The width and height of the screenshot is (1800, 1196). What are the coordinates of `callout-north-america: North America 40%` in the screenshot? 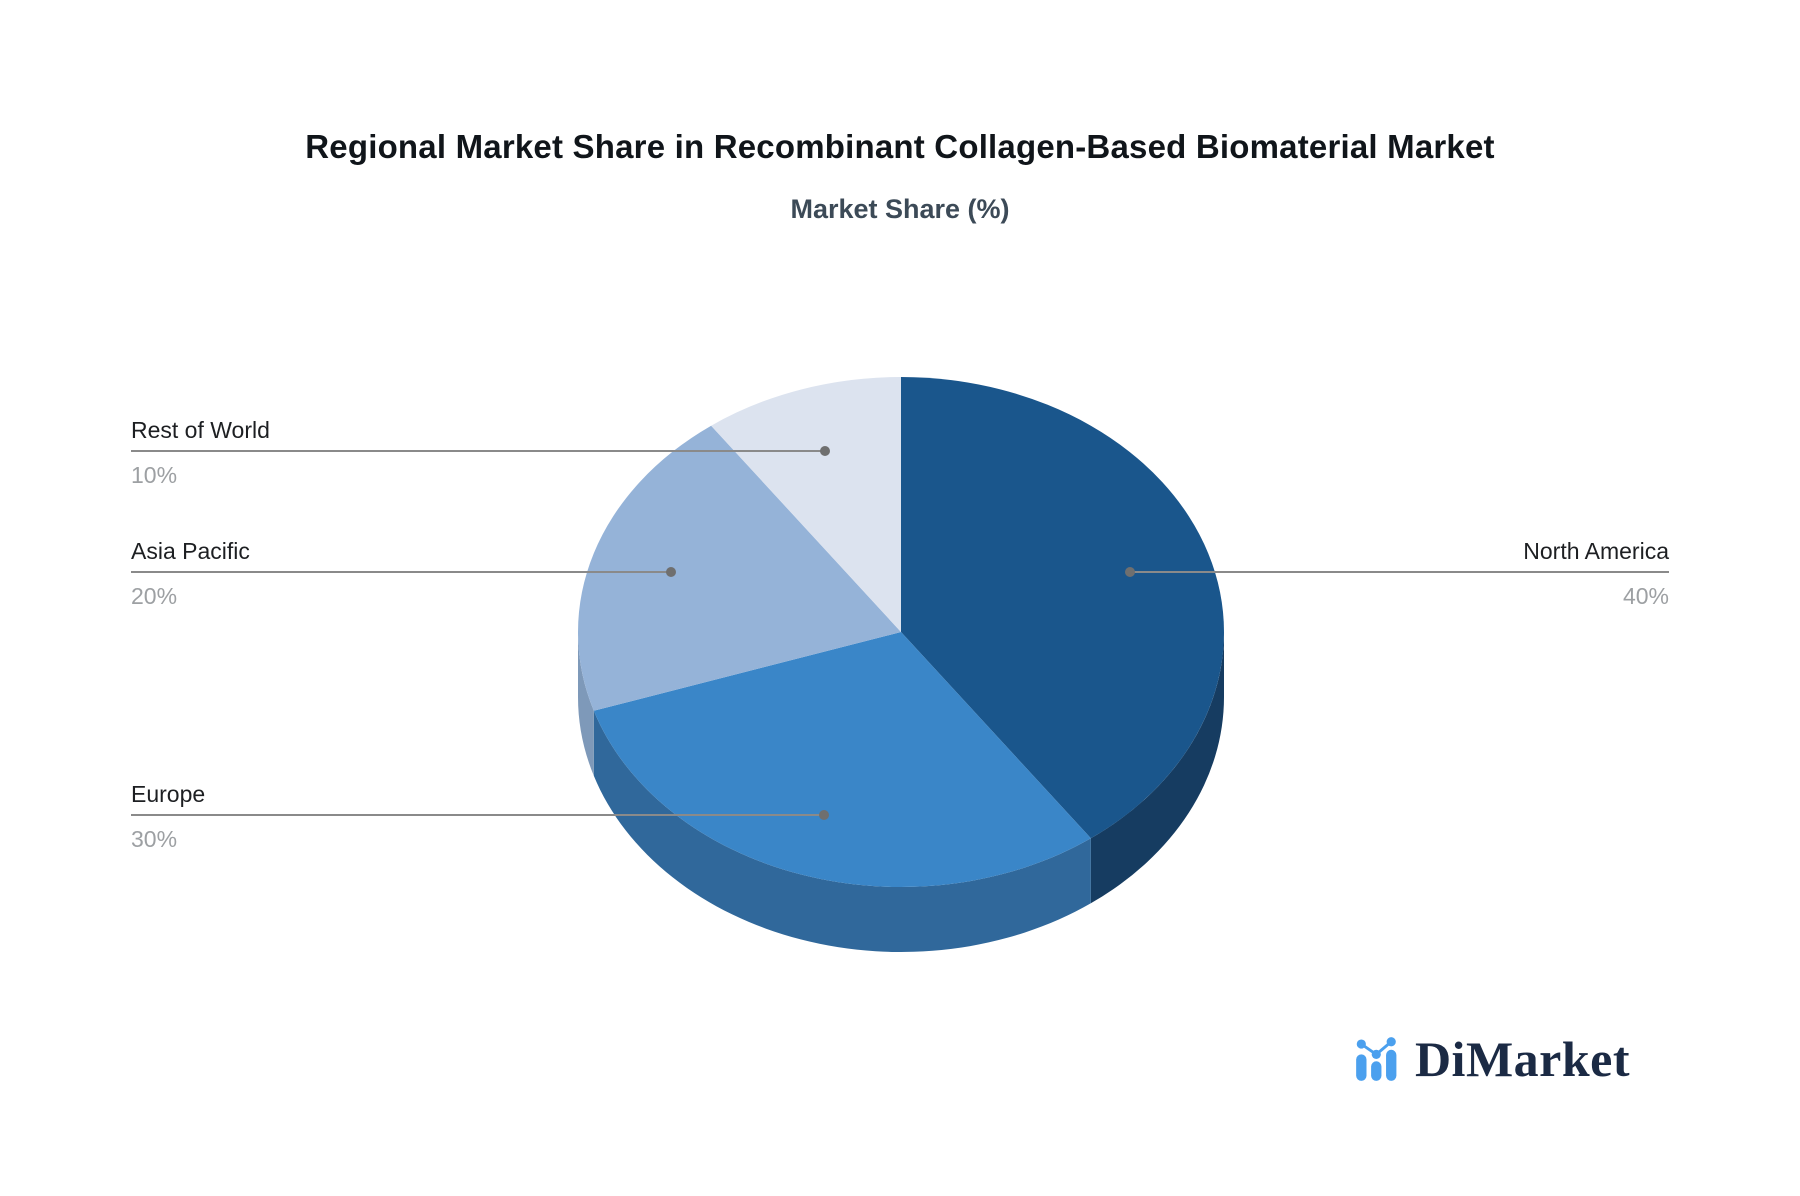 It's located at (1398, 573).